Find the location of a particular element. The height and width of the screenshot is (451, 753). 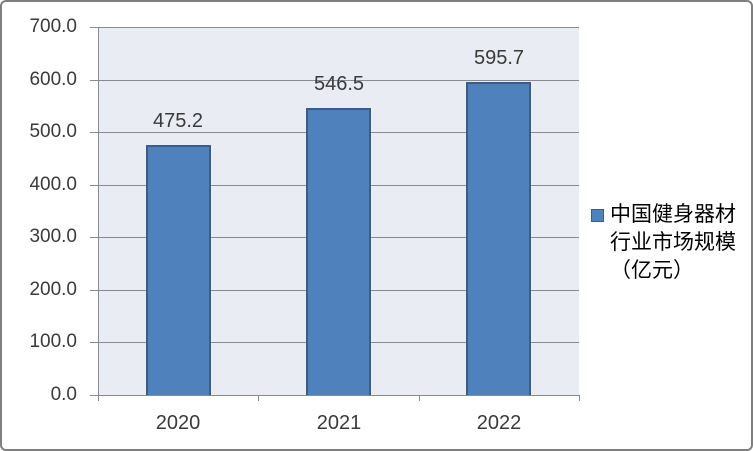

legend-label-line: 行业市场规模 is located at coordinates (673, 242).